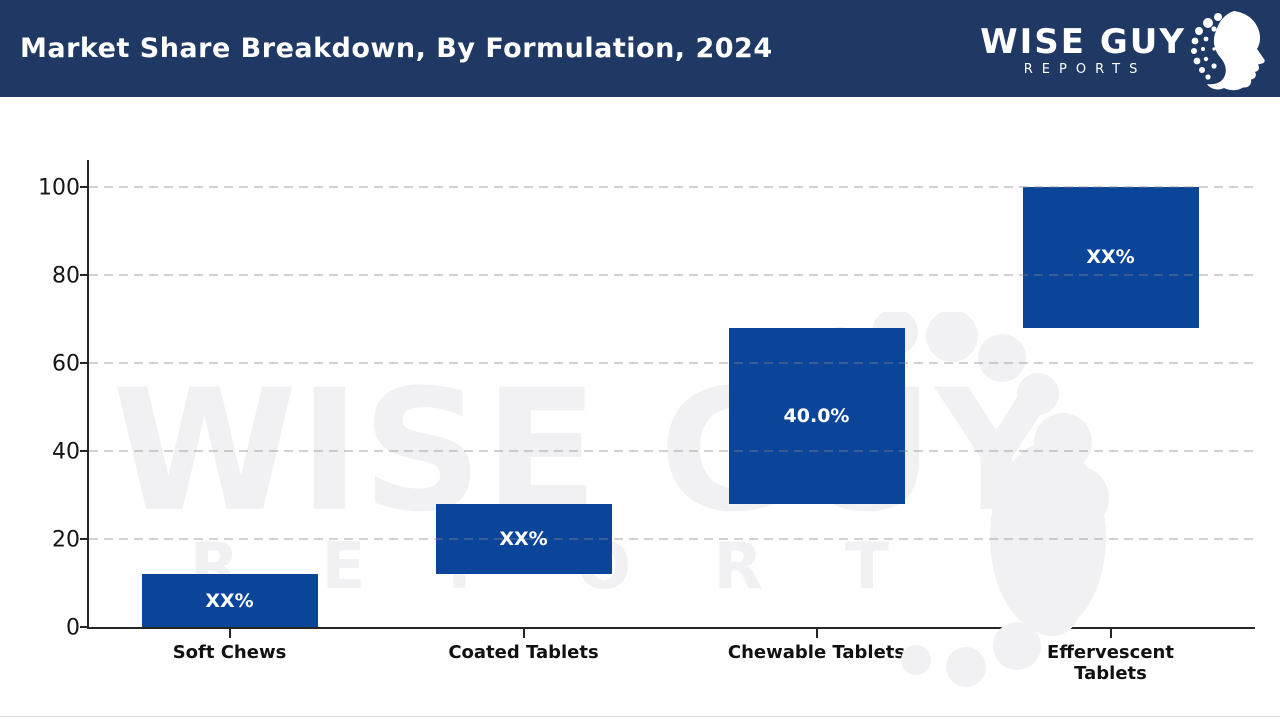 The width and height of the screenshot is (1280, 720). What do you see at coordinates (66, 364) in the screenshot?
I see `y-axis-tick-label: 60` at bounding box center [66, 364].